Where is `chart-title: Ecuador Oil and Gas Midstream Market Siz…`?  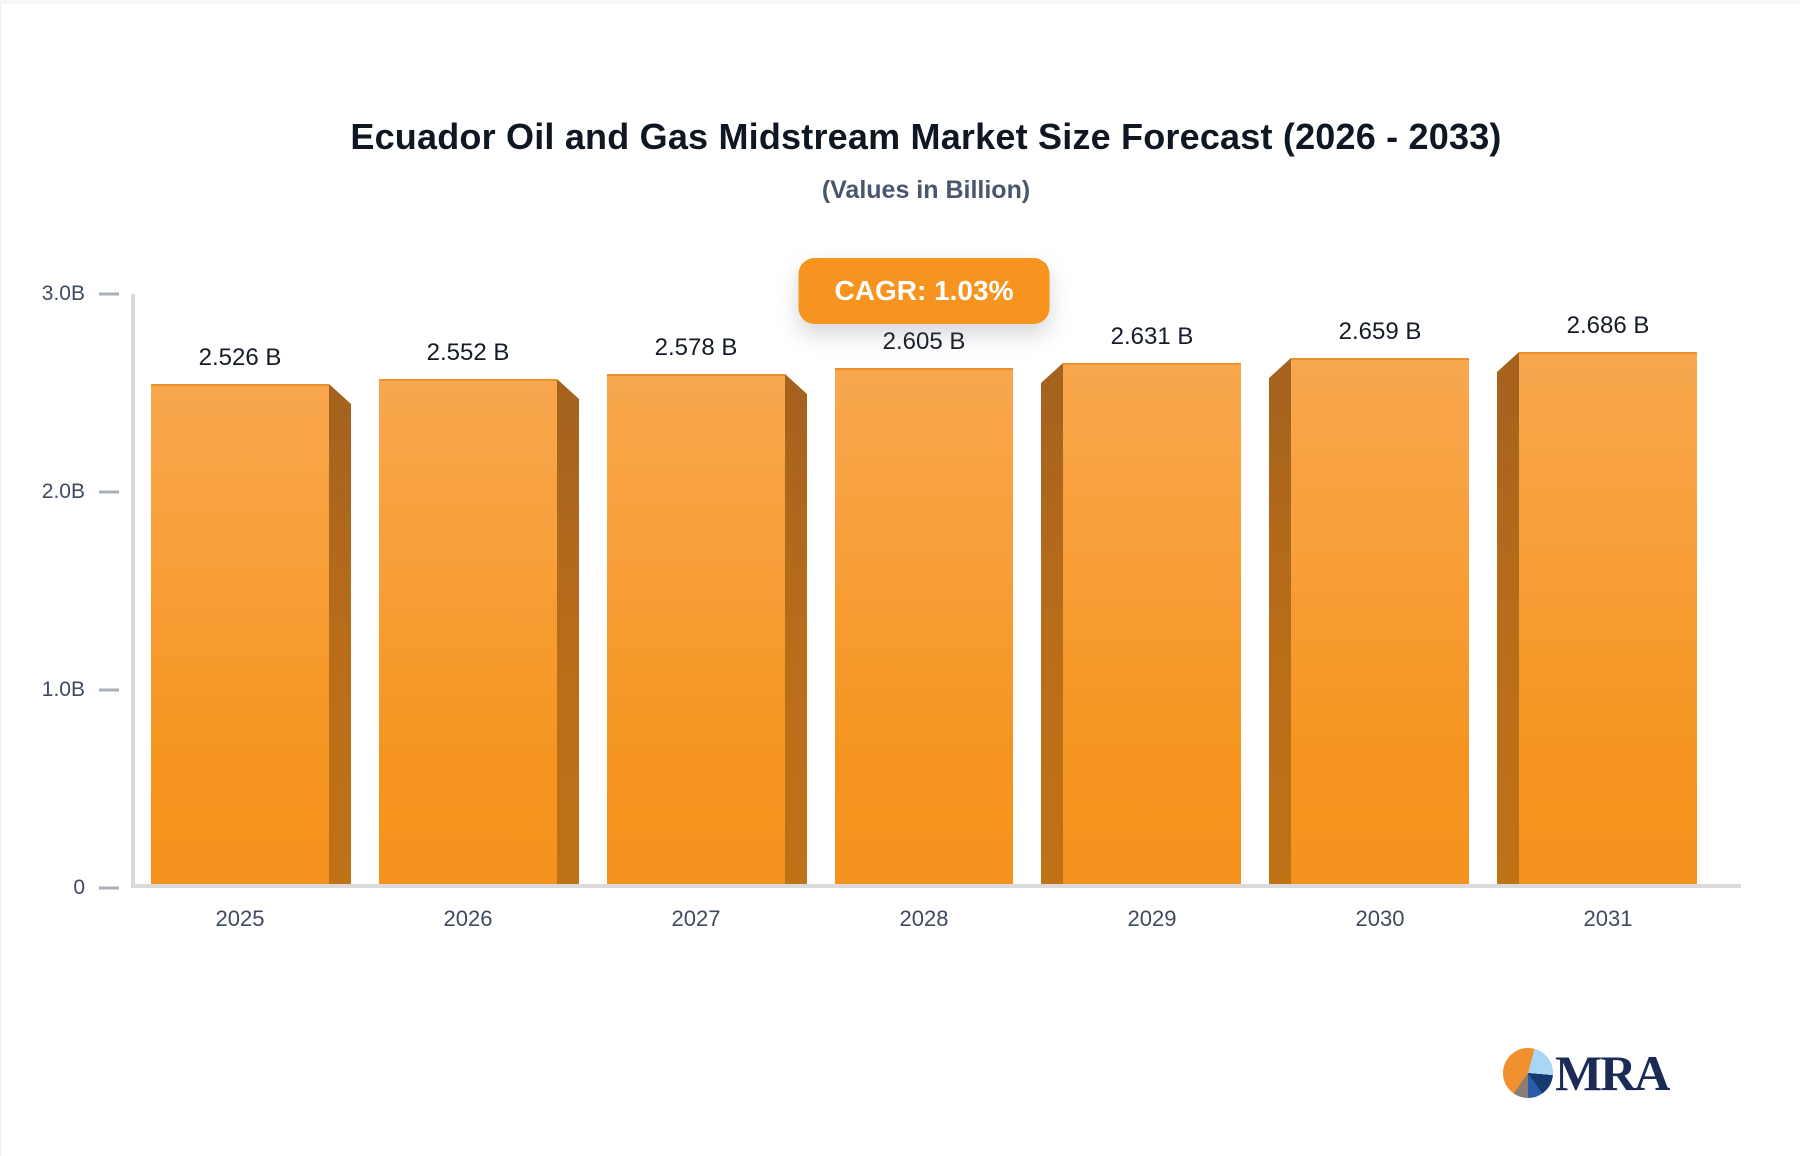 chart-title: Ecuador Oil and Gas Midstream Market Siz… is located at coordinates (926, 136).